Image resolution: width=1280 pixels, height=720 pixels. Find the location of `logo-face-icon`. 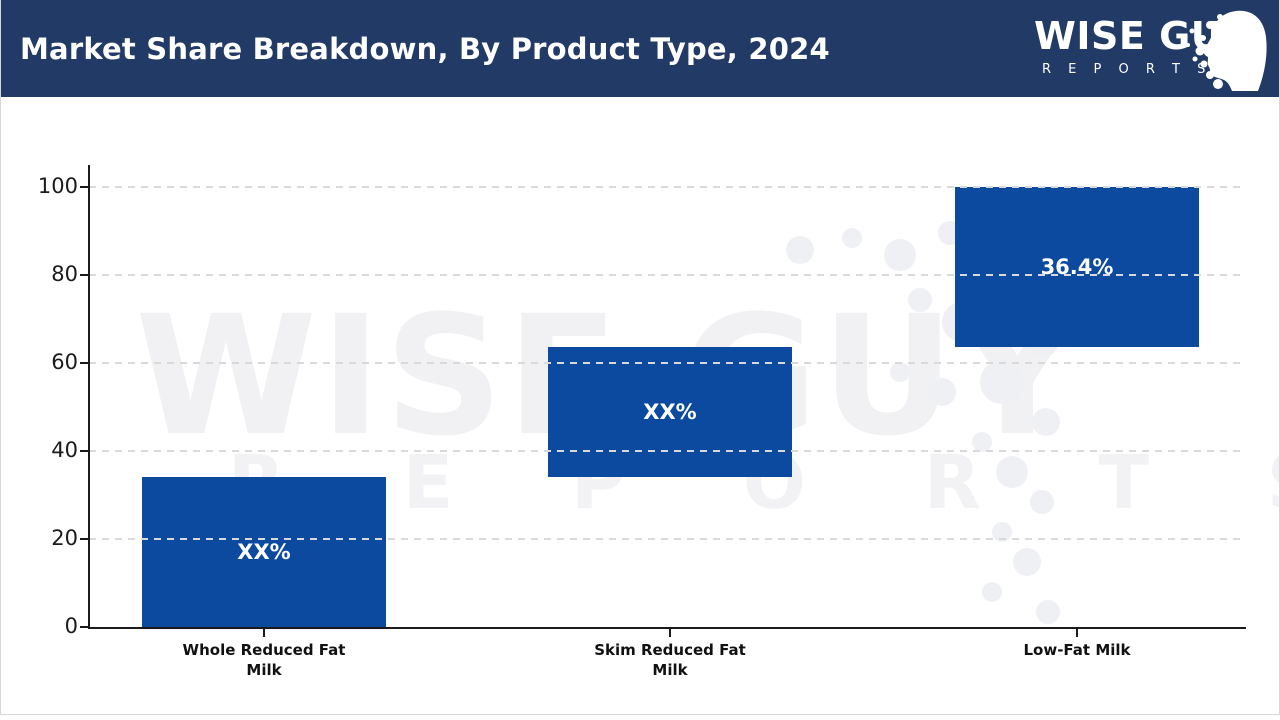

logo-face-icon is located at coordinates (1226, 50).